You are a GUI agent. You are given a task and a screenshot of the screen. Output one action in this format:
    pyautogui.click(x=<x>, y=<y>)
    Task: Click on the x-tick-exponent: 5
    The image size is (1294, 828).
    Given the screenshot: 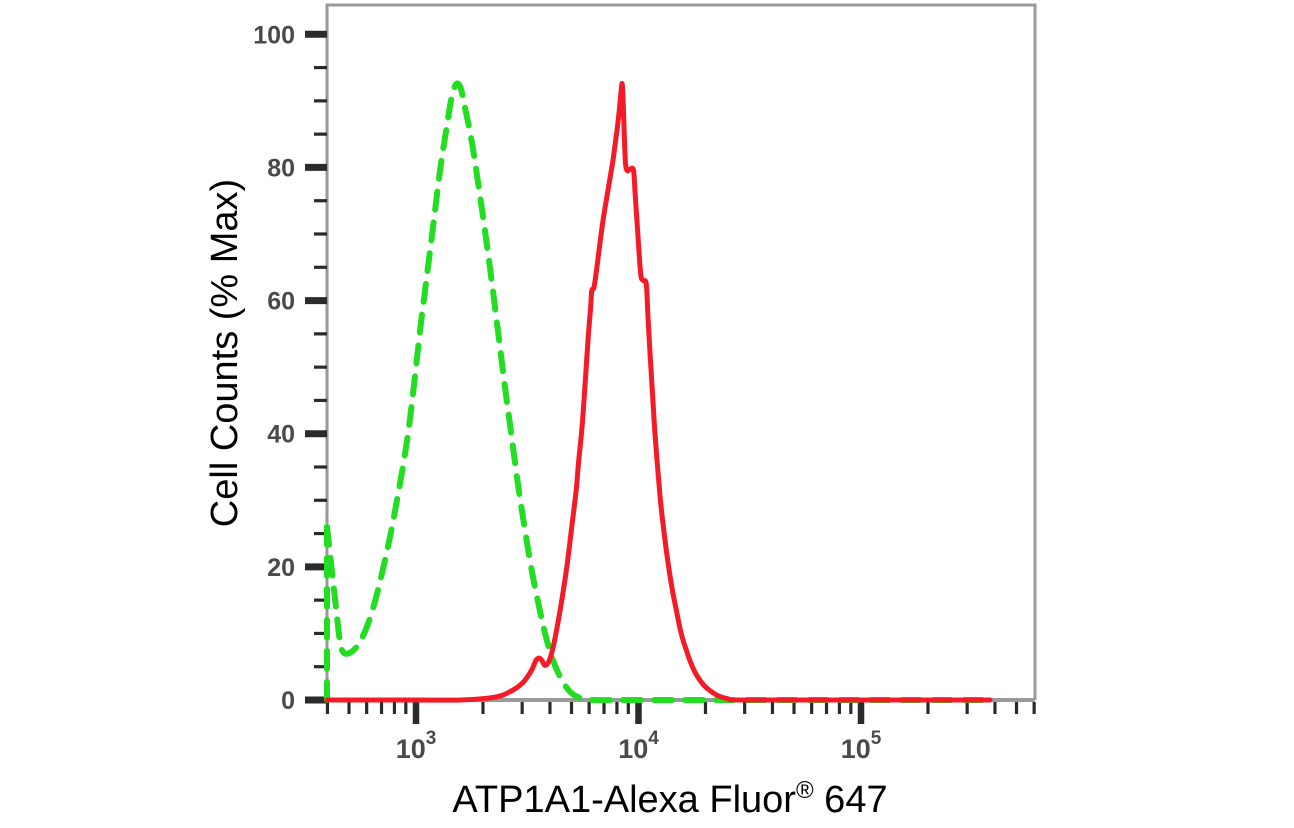 What is the action you would take?
    pyautogui.click(x=876, y=738)
    